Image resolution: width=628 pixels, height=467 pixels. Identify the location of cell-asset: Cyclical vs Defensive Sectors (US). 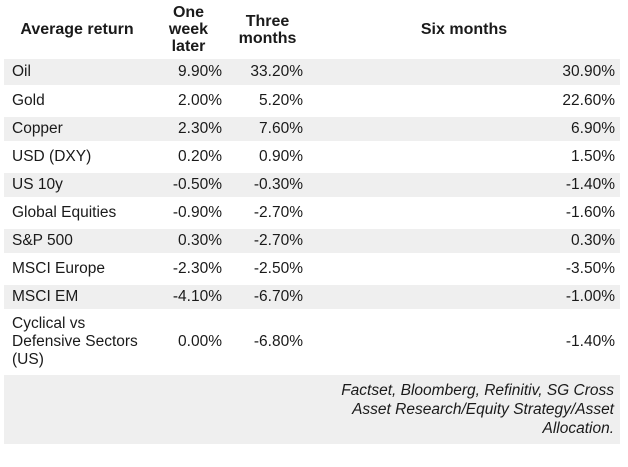
(77, 343).